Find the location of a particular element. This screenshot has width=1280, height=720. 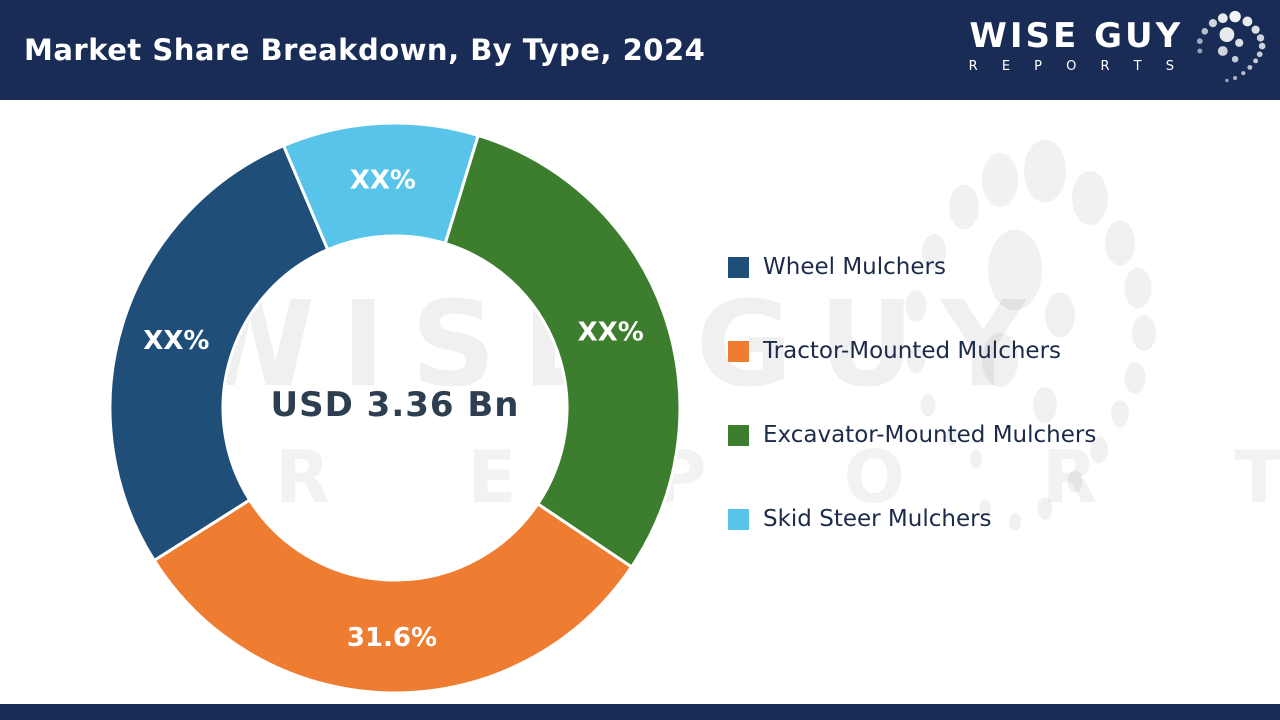

legend-item-skid-steer-mulchers: Skid Steer Mulchers is located at coordinates (912, 519).